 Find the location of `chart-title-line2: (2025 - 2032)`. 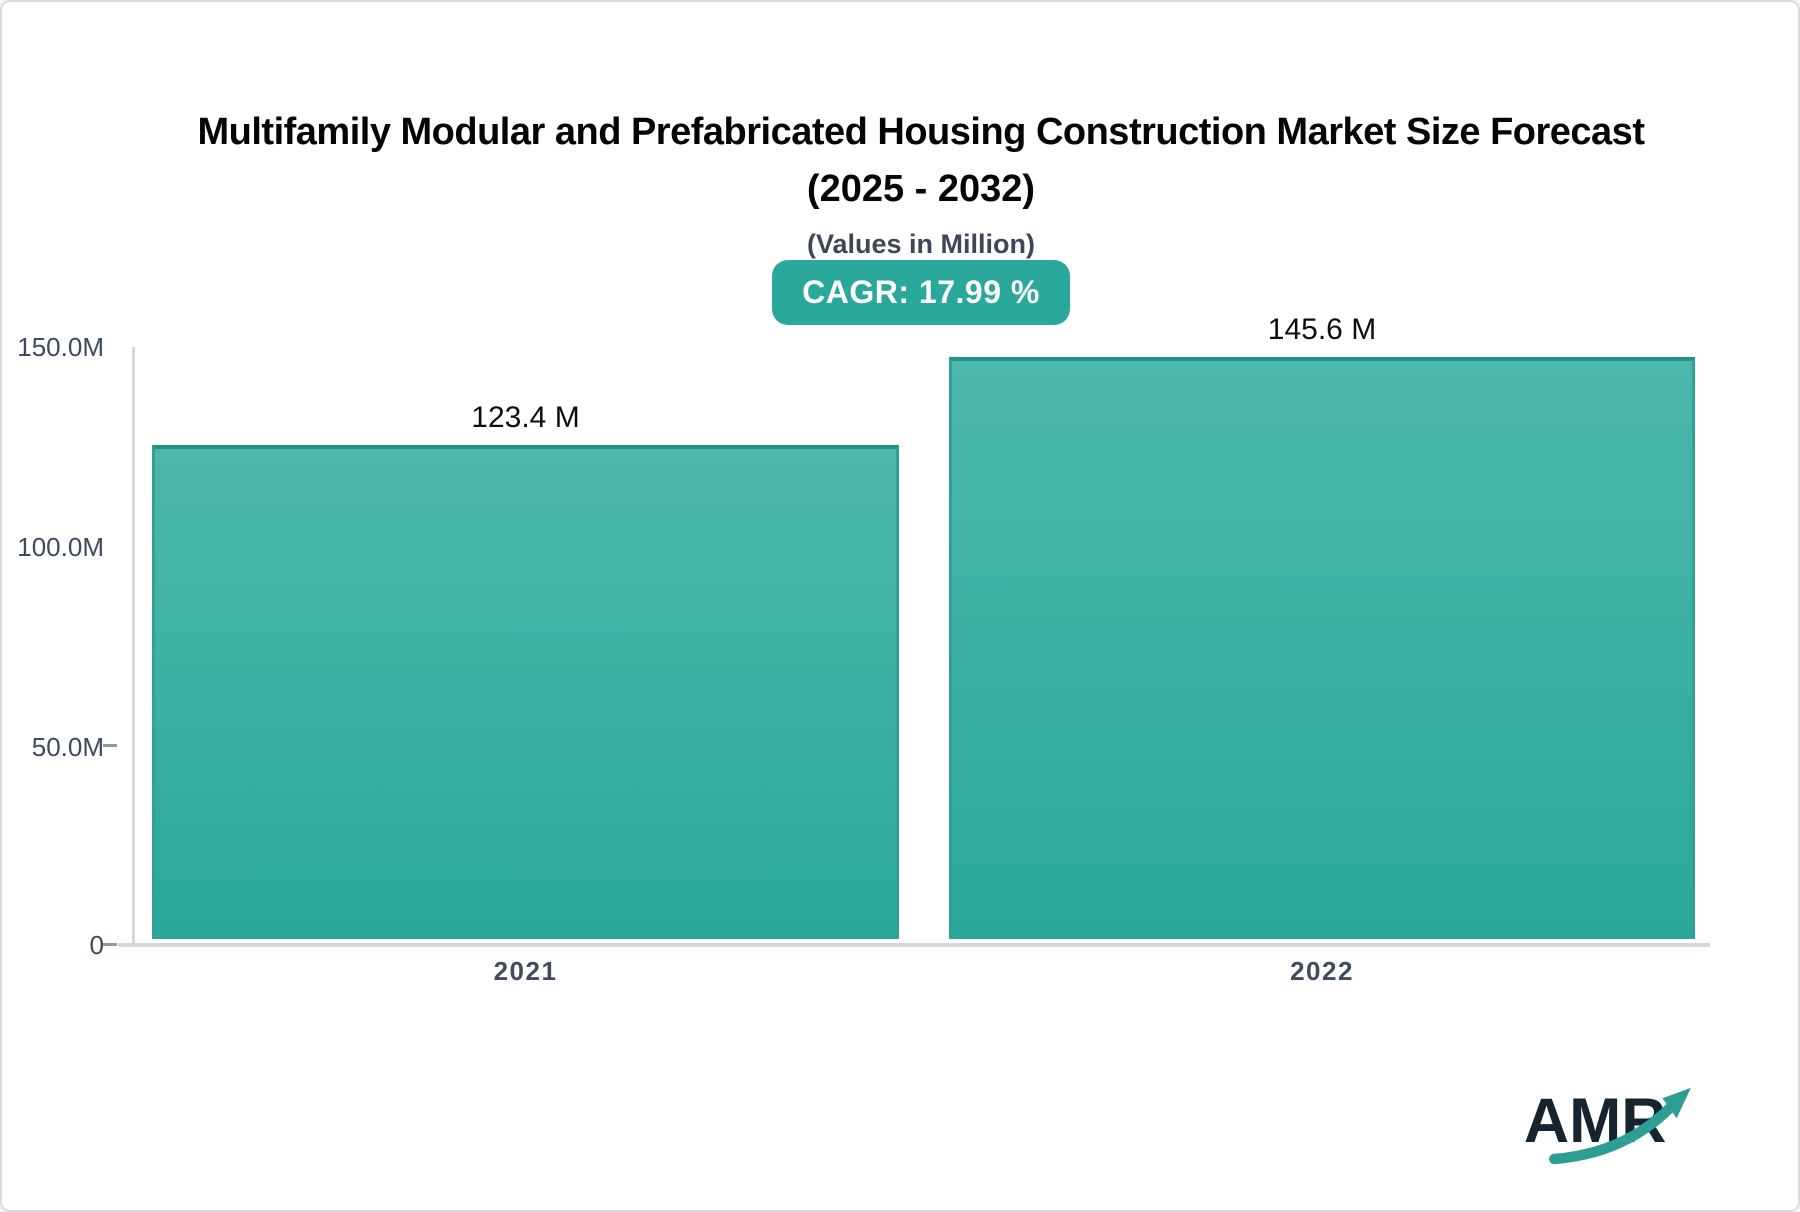

chart-title-line2: (2025 - 2032) is located at coordinates (921, 189).